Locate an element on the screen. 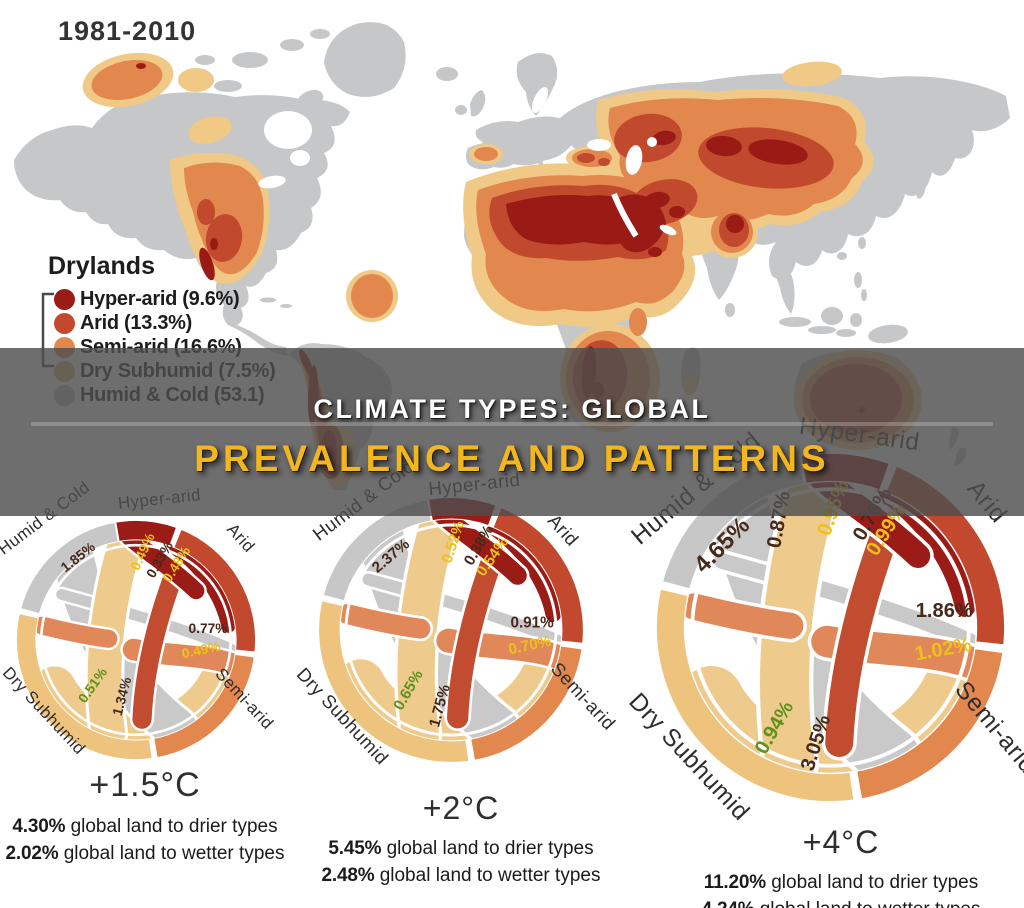  drier-stat: 11.20% global land to drier types is located at coordinates (841, 882).